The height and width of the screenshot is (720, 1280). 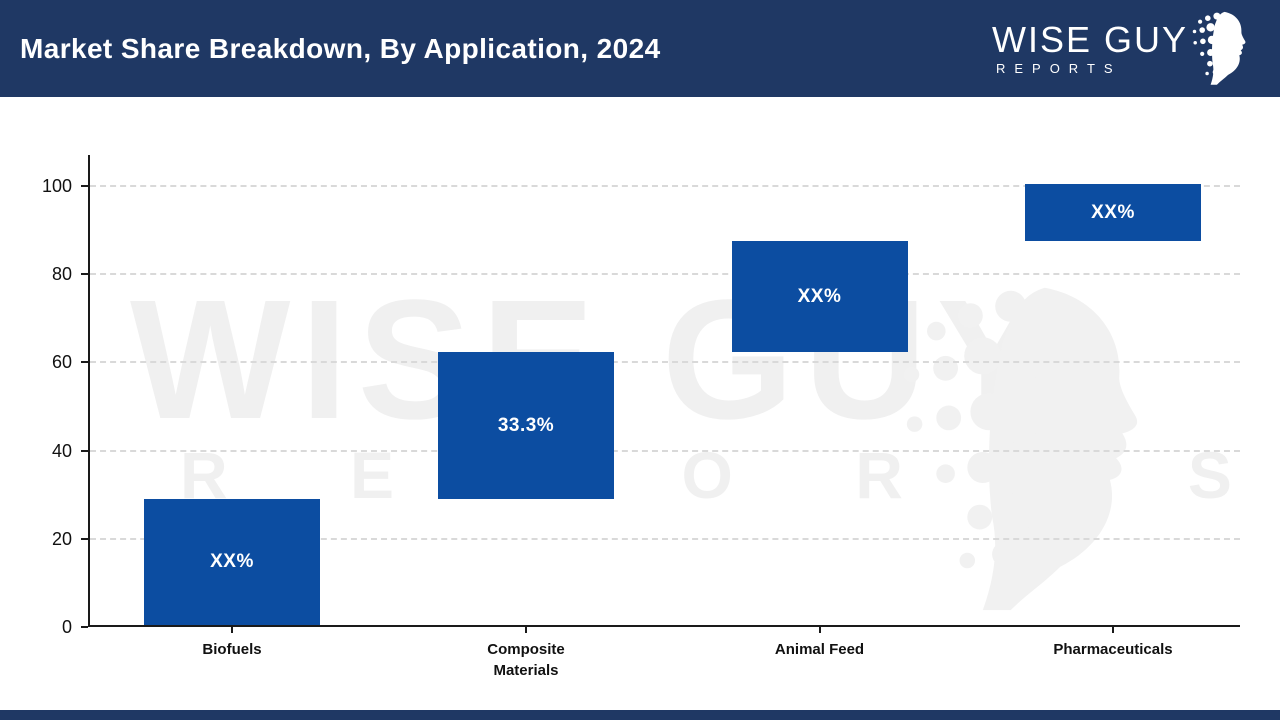 I want to click on bar-pharmaceuticals: XX%, so click(x=1113, y=212).